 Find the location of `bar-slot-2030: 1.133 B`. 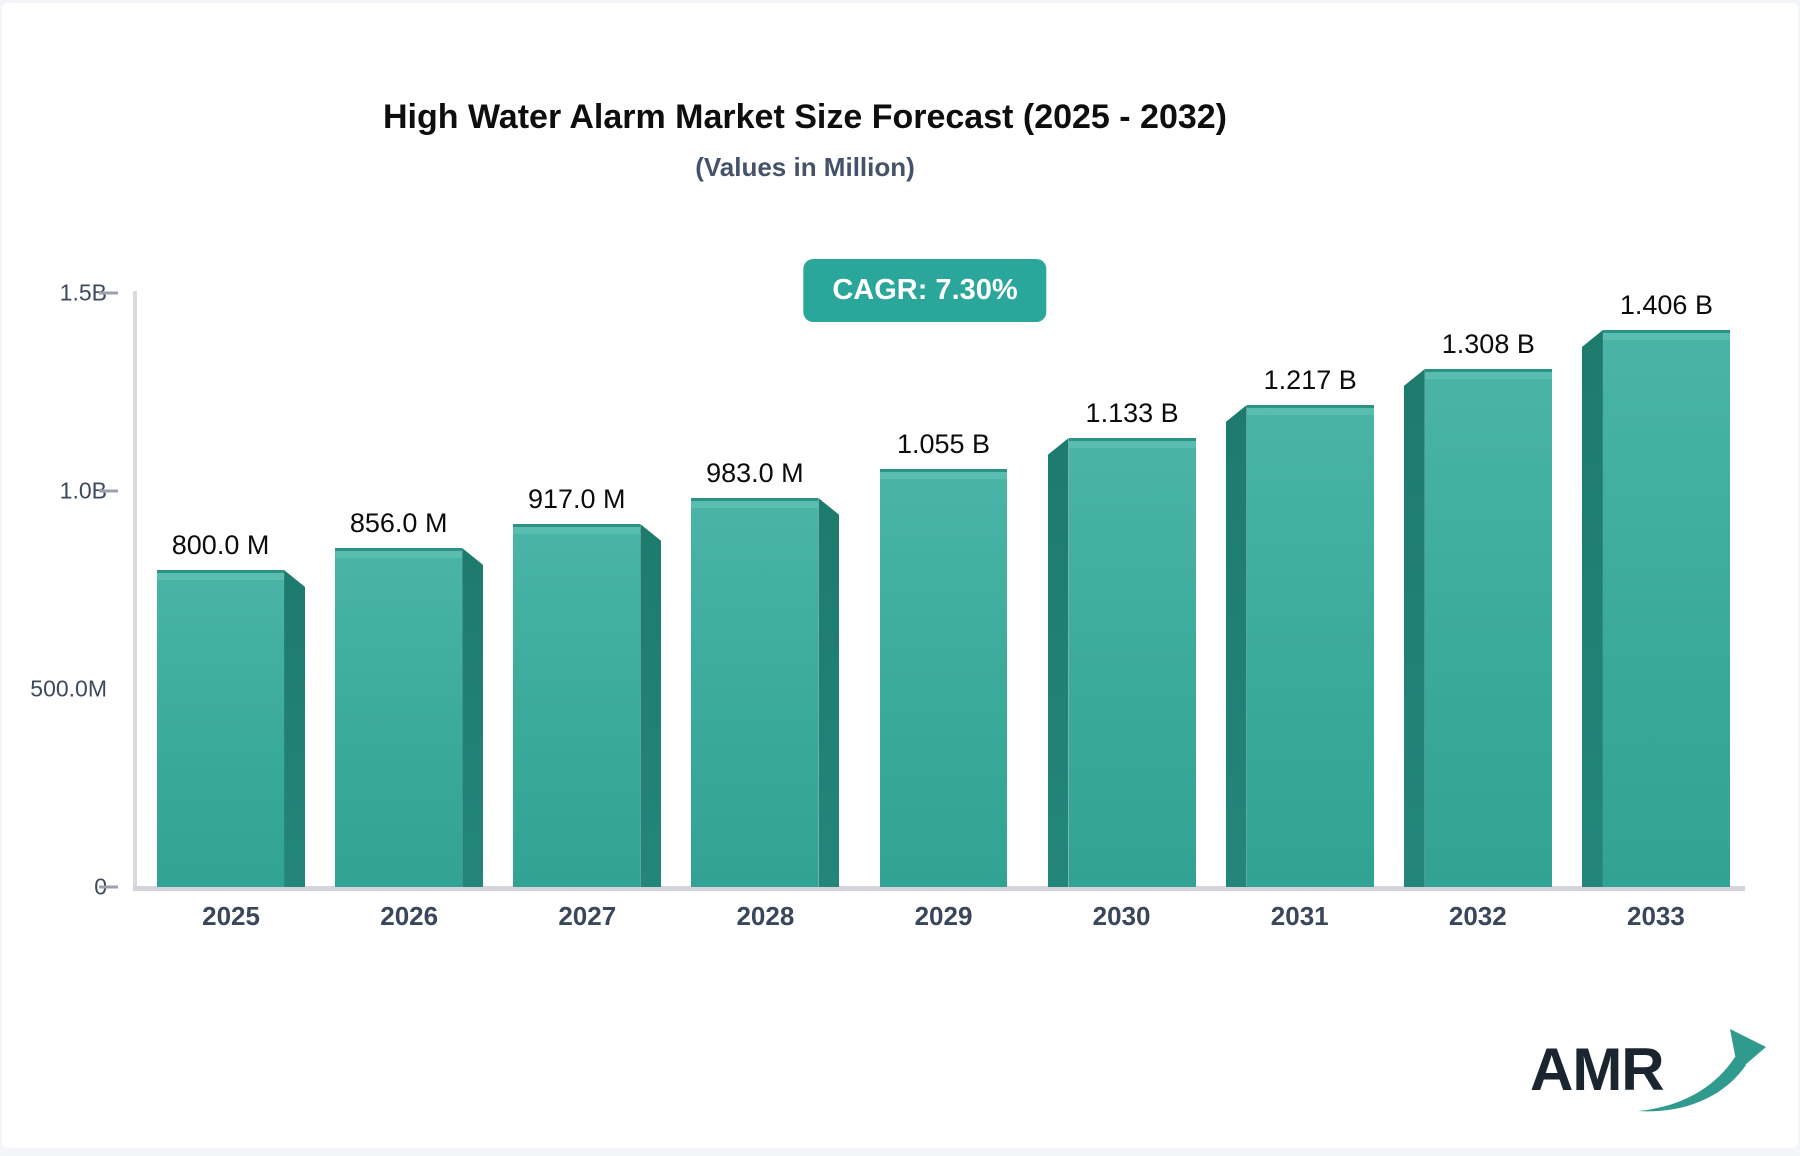

bar-slot-2030: 1.133 B is located at coordinates (1122, 642).